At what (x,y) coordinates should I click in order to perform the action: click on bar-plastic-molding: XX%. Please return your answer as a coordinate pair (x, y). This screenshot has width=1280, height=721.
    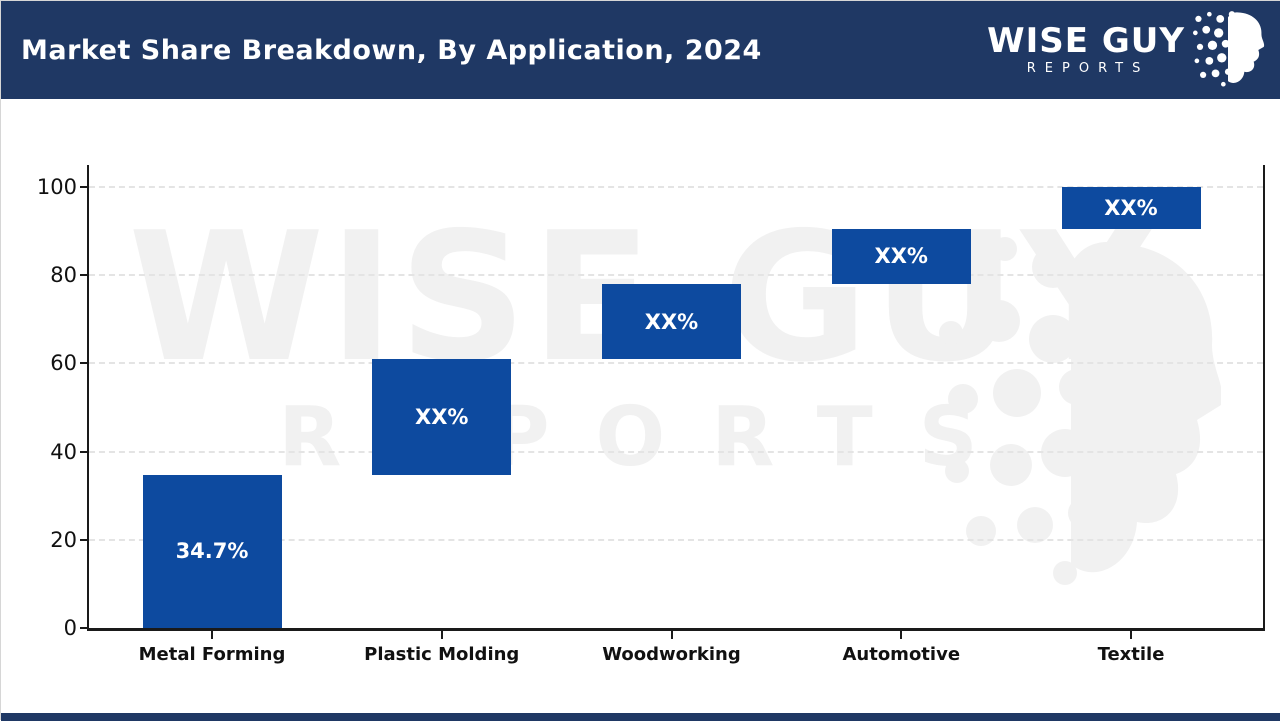
    Looking at the image, I should click on (442, 416).